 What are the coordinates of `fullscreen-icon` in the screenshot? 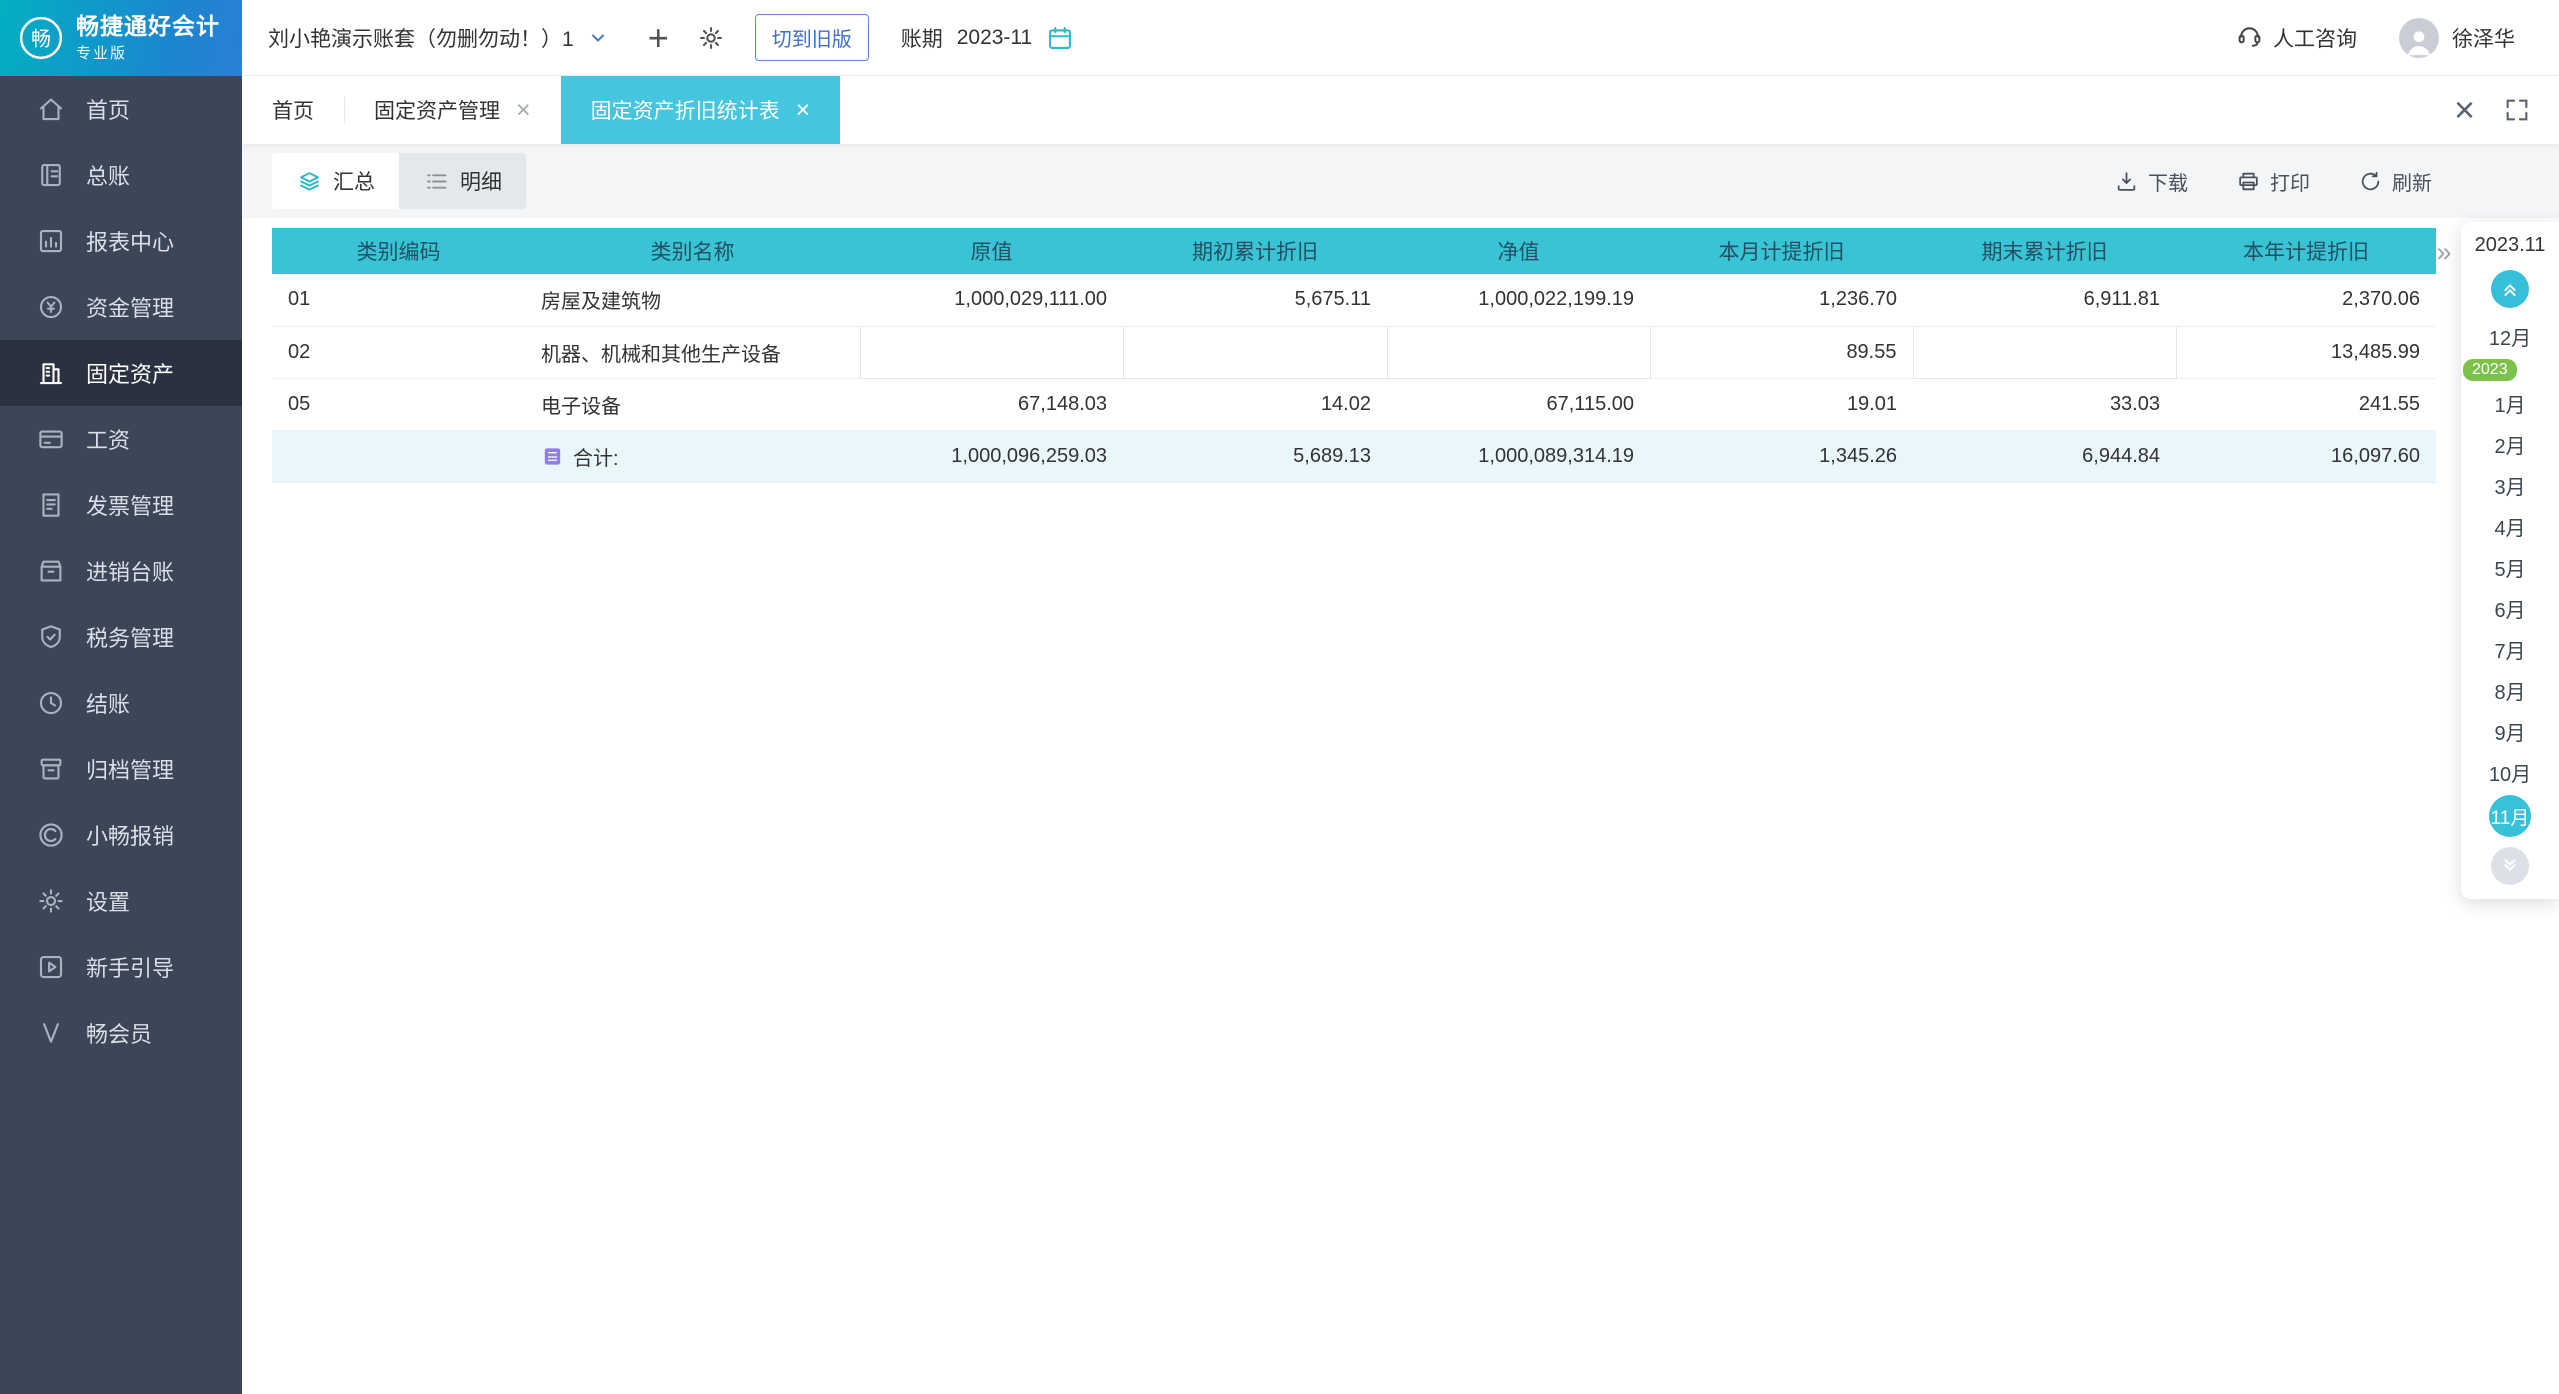 It's located at (2517, 110).